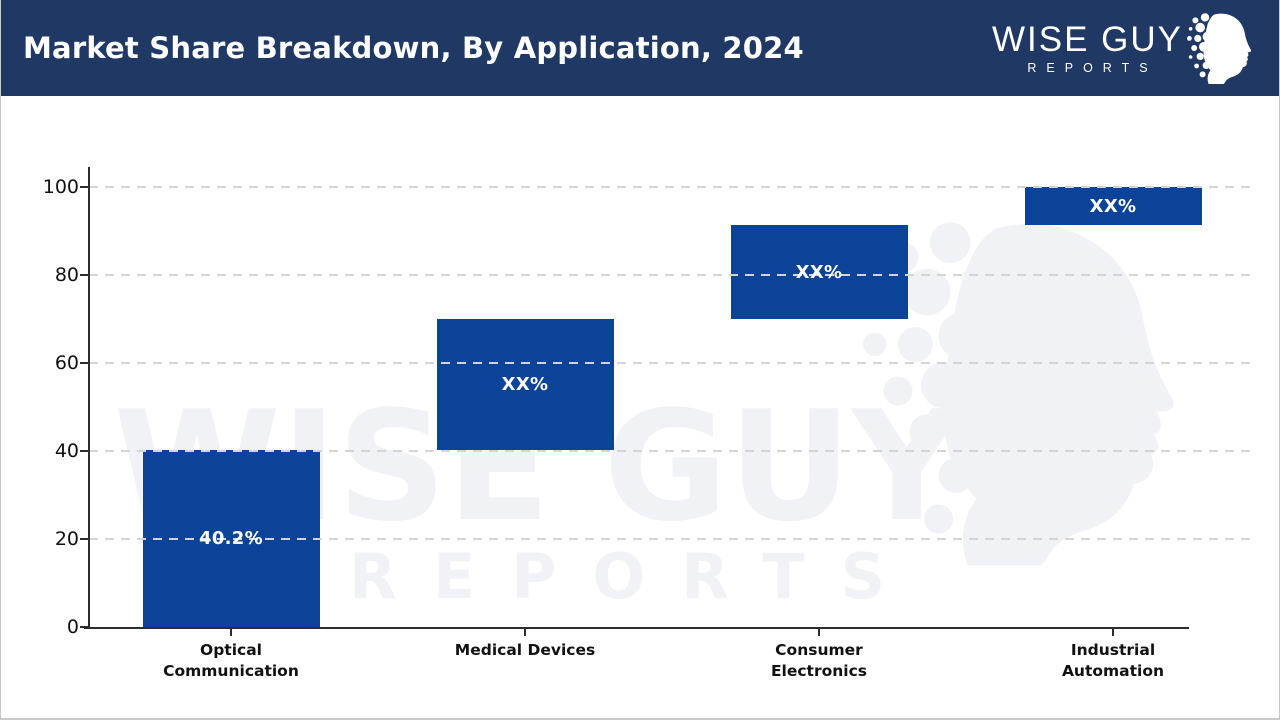 The image size is (1280, 720). I want to click on x-axis-spine, so click(636, 628).